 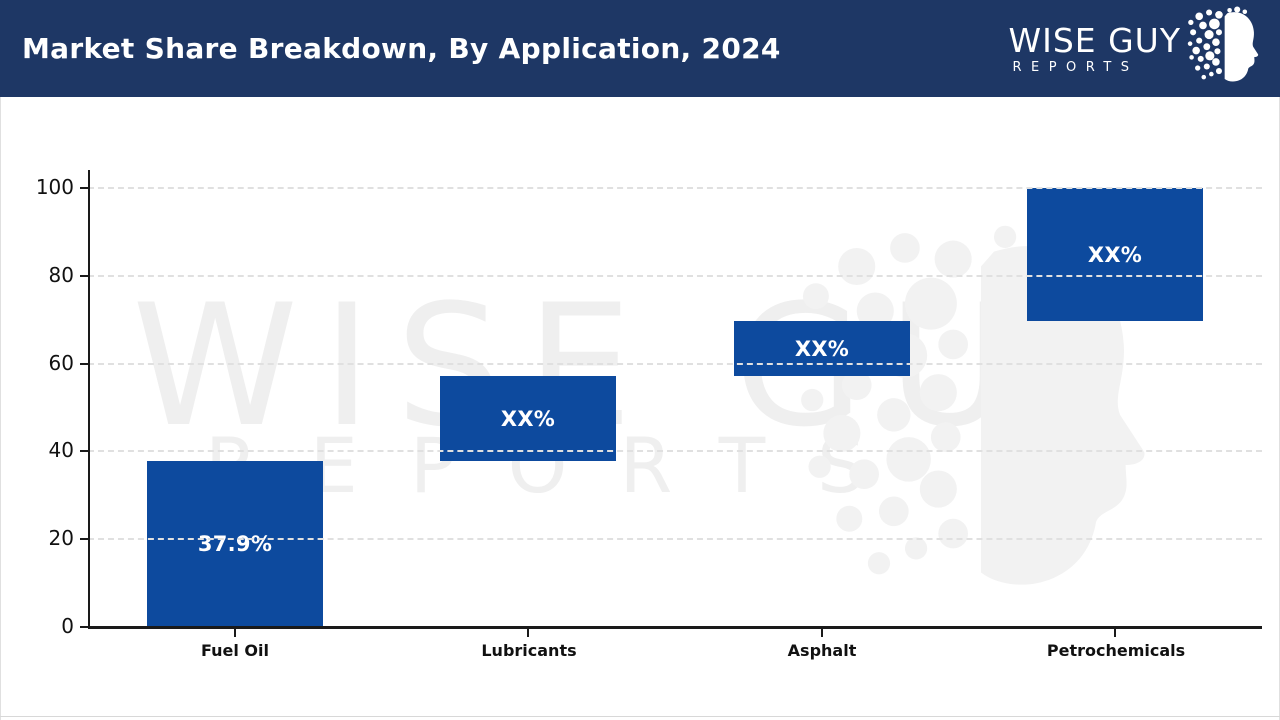 I want to click on page-bottom-border, so click(x=640, y=716).